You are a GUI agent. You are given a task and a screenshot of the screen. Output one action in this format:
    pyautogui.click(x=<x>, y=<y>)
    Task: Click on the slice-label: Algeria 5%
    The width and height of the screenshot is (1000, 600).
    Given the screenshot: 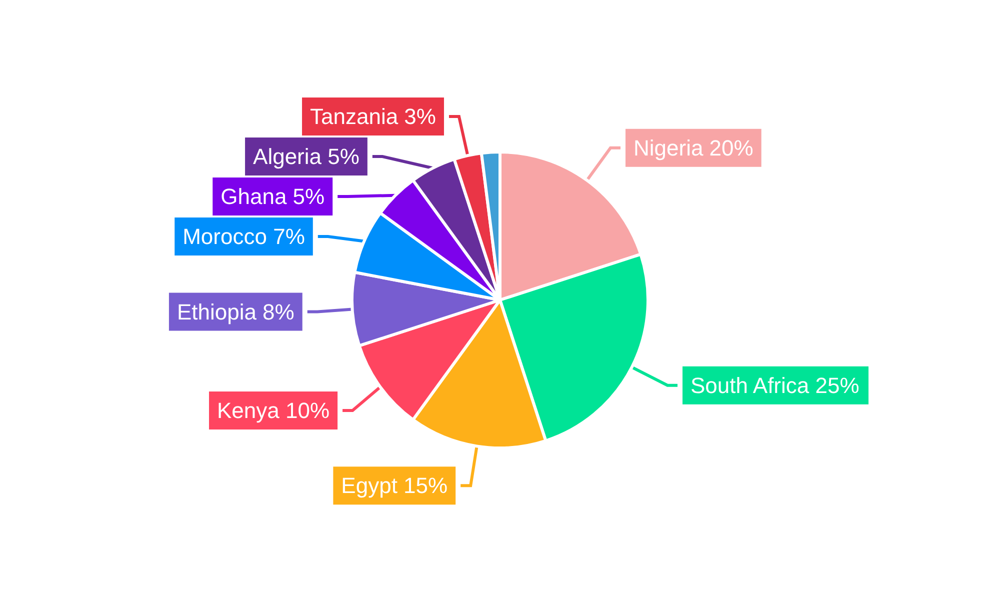 What is the action you would take?
    pyautogui.click(x=306, y=157)
    